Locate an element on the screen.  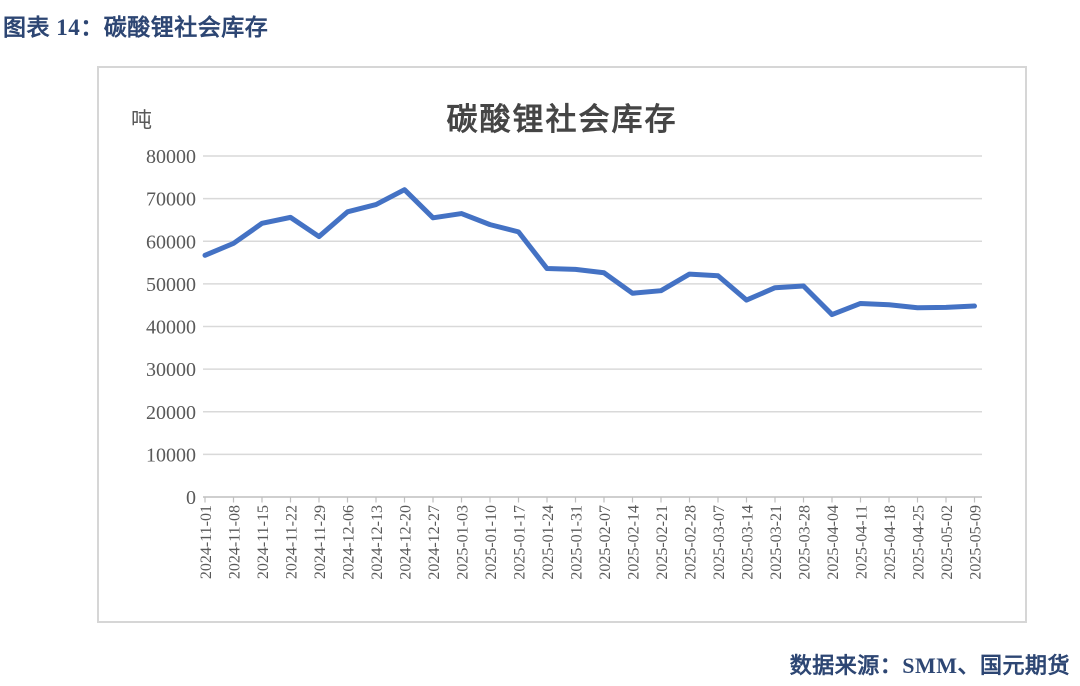
x-tick-label: 2024-12-13 is located at coordinates (377, 542).